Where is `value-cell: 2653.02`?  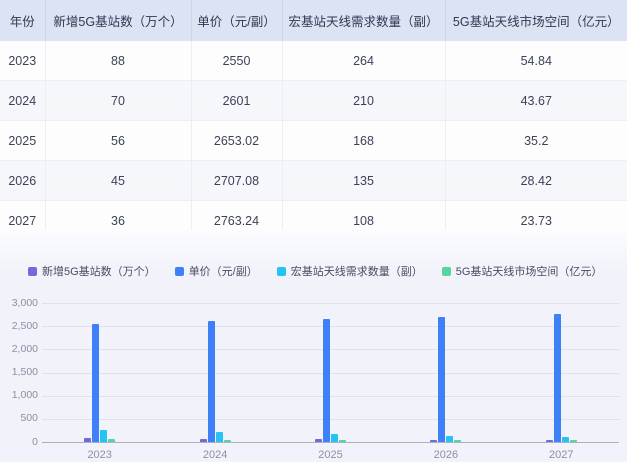
value-cell: 2653.02 is located at coordinates (237, 140).